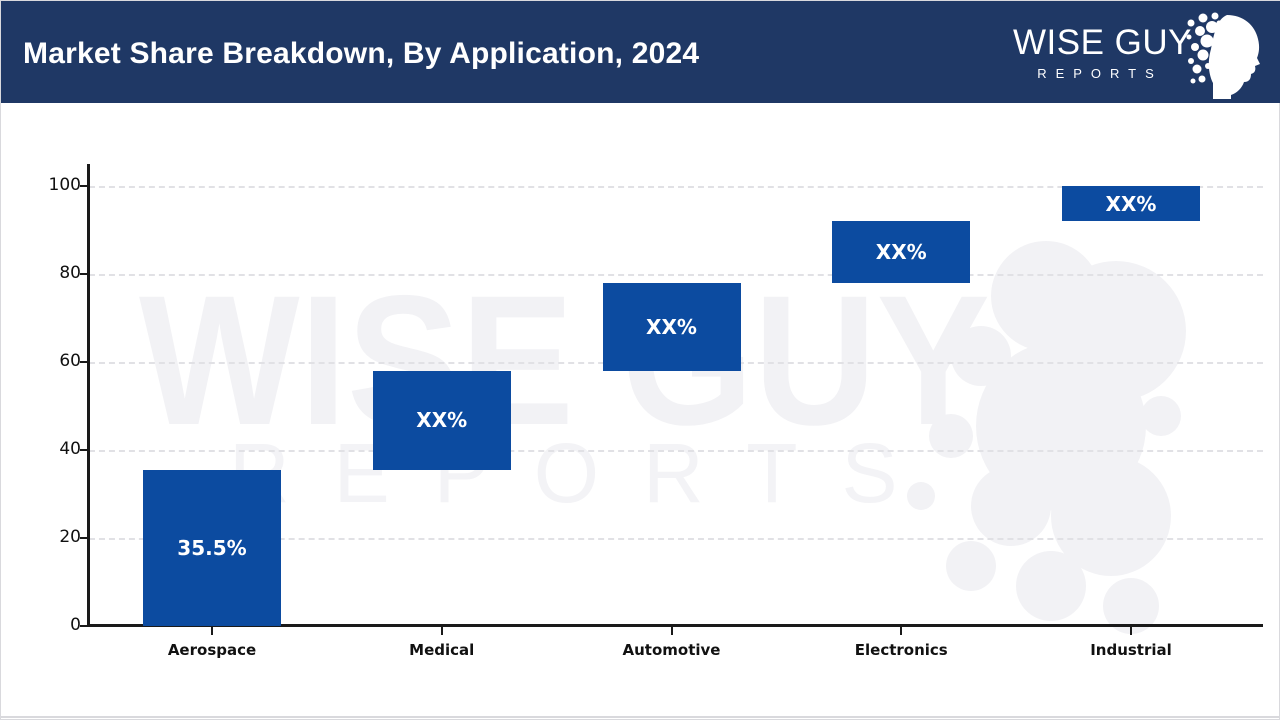  What do you see at coordinates (640, 717) in the screenshot?
I see `bottom-hairline` at bounding box center [640, 717].